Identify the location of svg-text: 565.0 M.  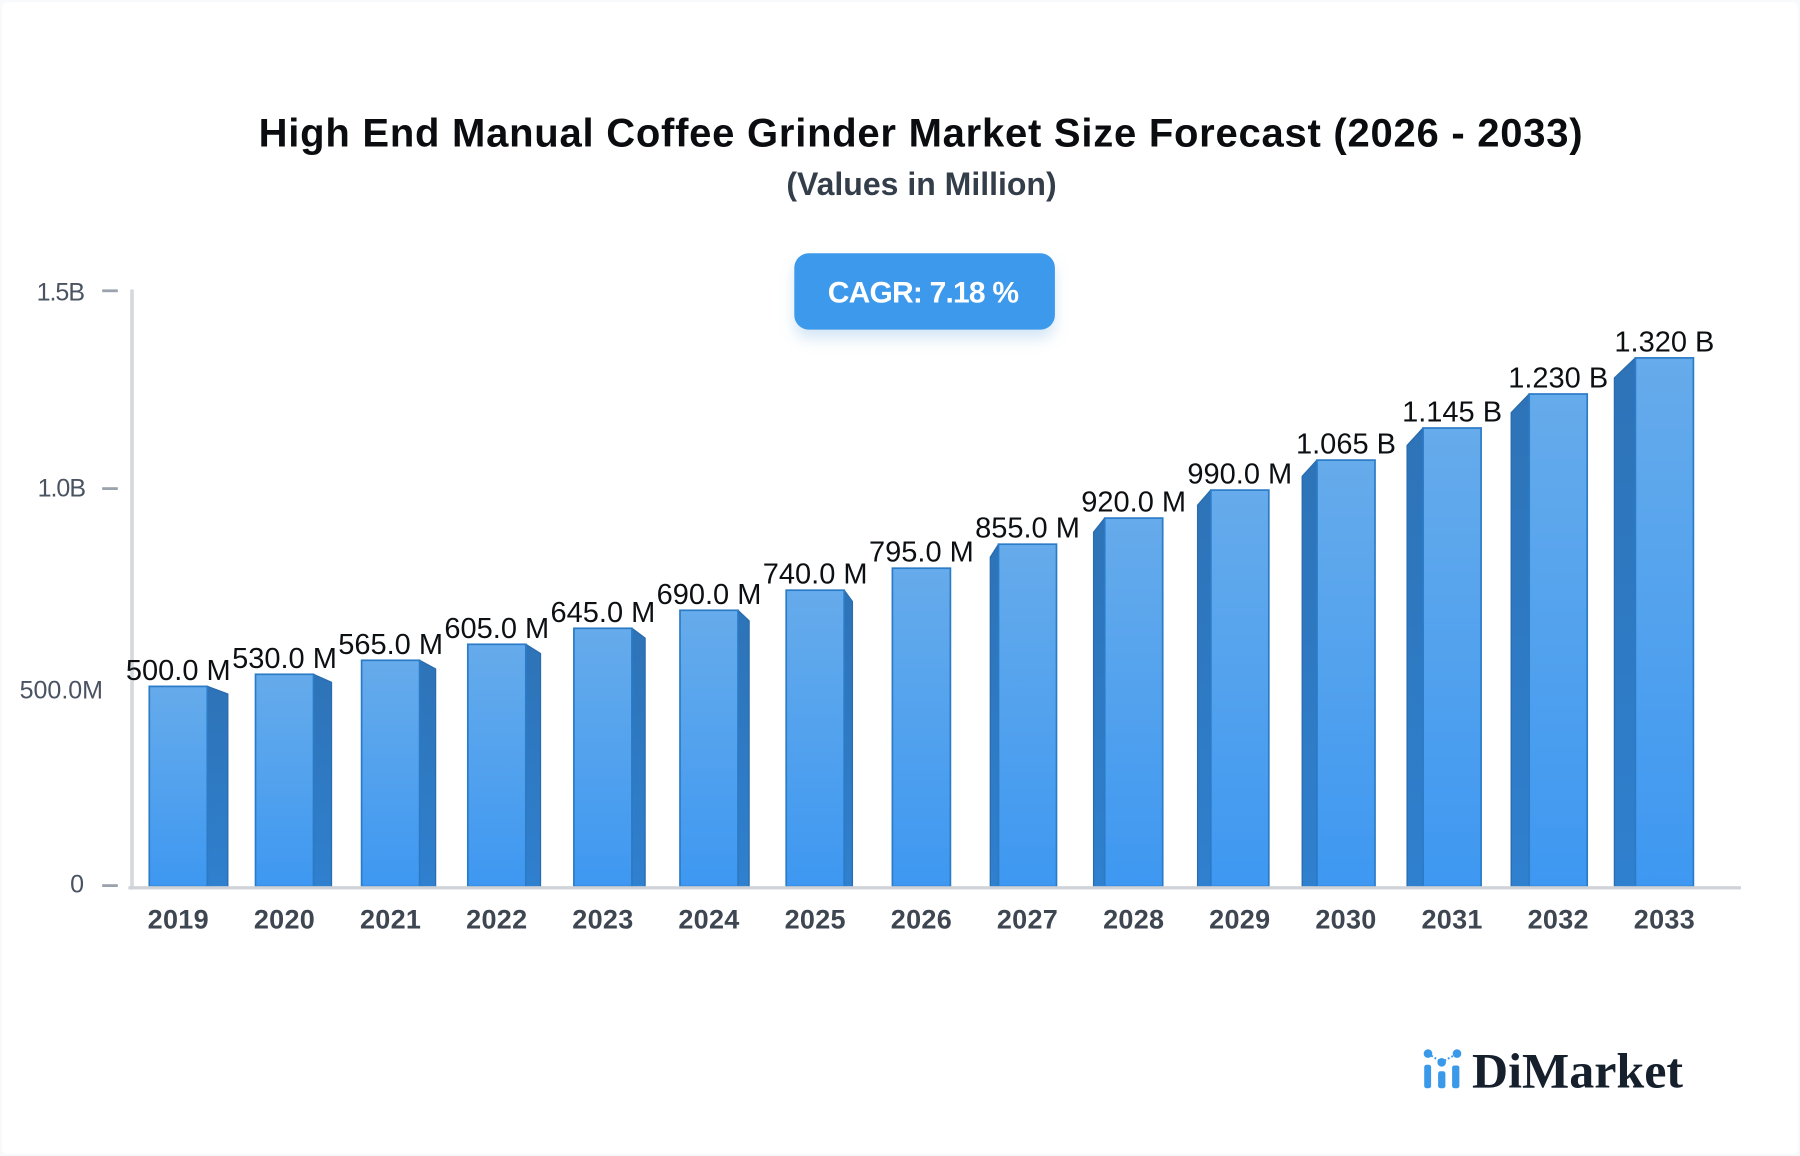
(390, 645).